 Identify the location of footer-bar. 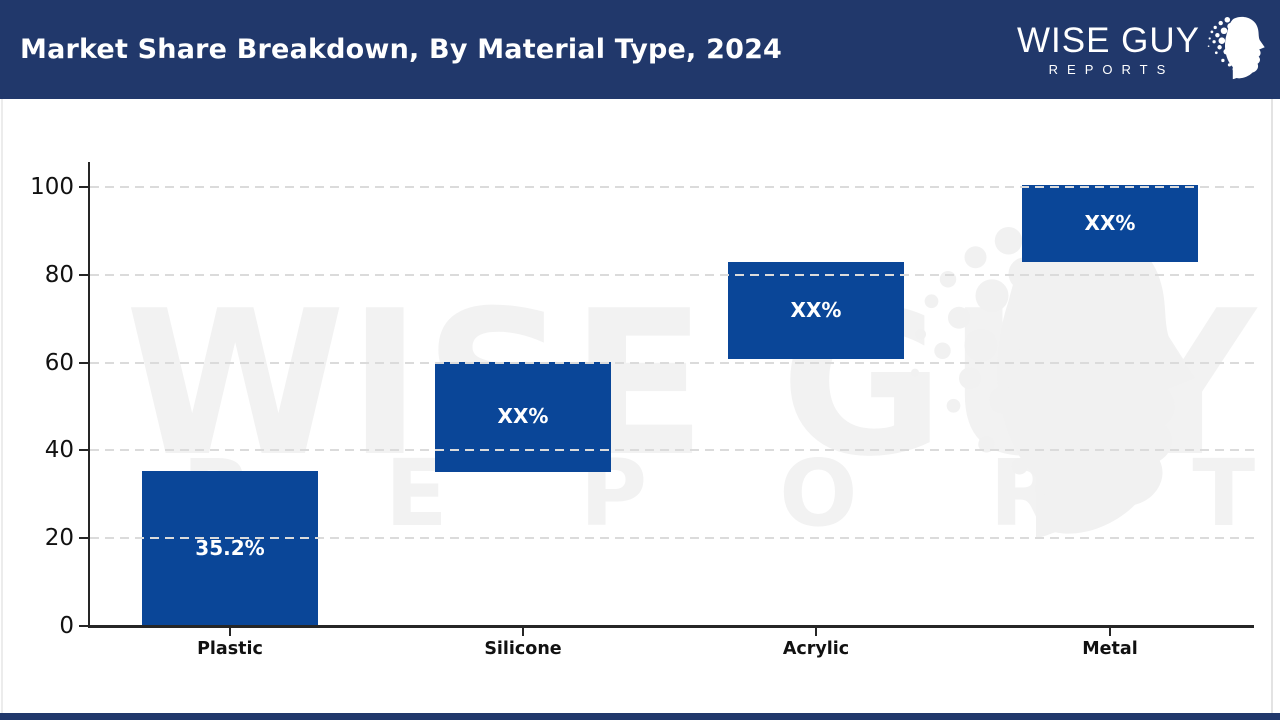
(640, 716).